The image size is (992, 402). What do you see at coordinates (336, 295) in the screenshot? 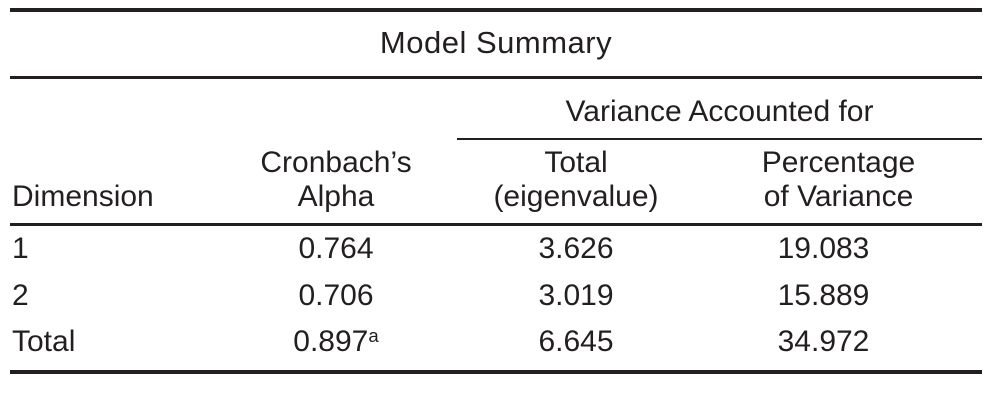
I see `cell-cronbachs-alpha: 0.706` at bounding box center [336, 295].